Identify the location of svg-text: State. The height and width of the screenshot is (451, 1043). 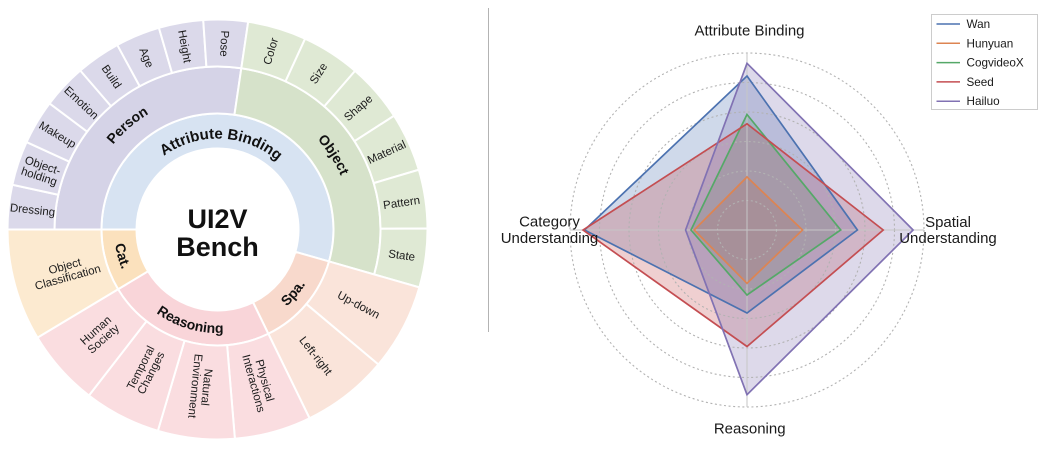
(401, 256).